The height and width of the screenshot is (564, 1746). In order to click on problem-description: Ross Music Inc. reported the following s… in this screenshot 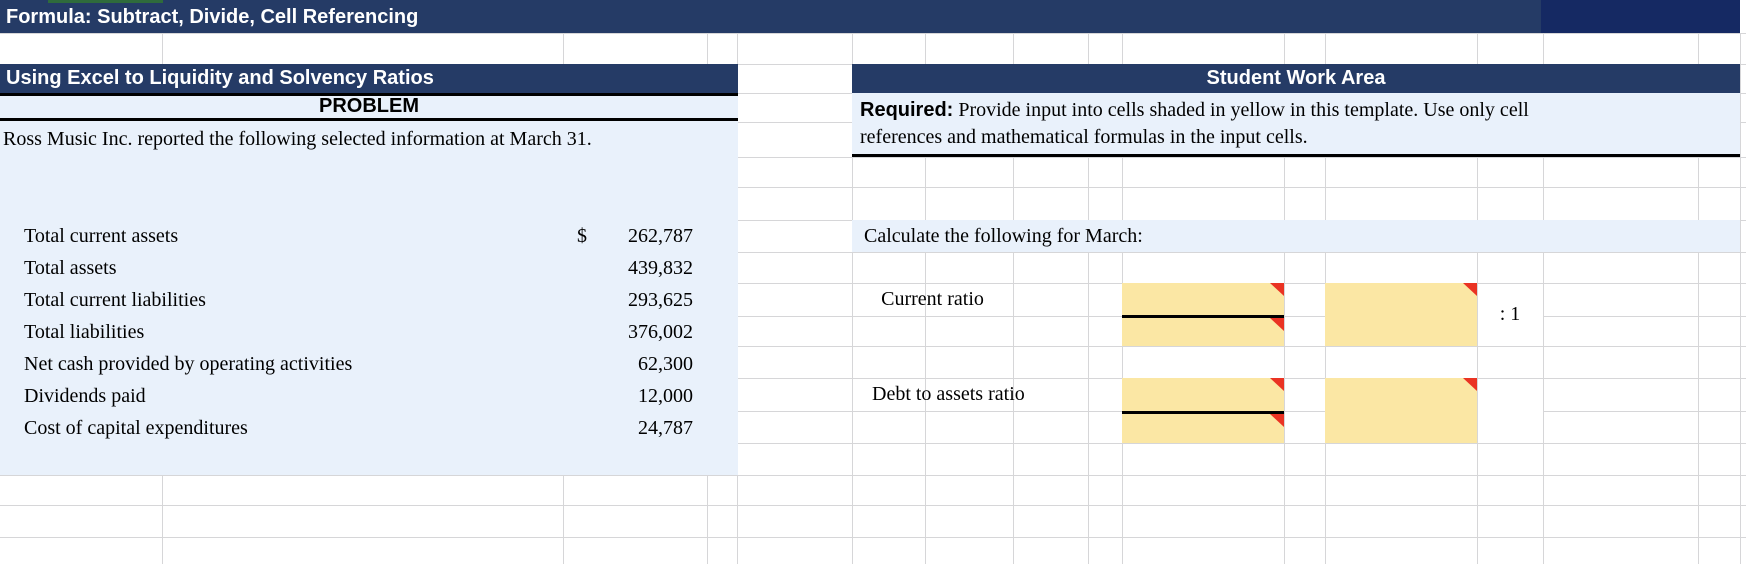, I will do `click(297, 139)`.